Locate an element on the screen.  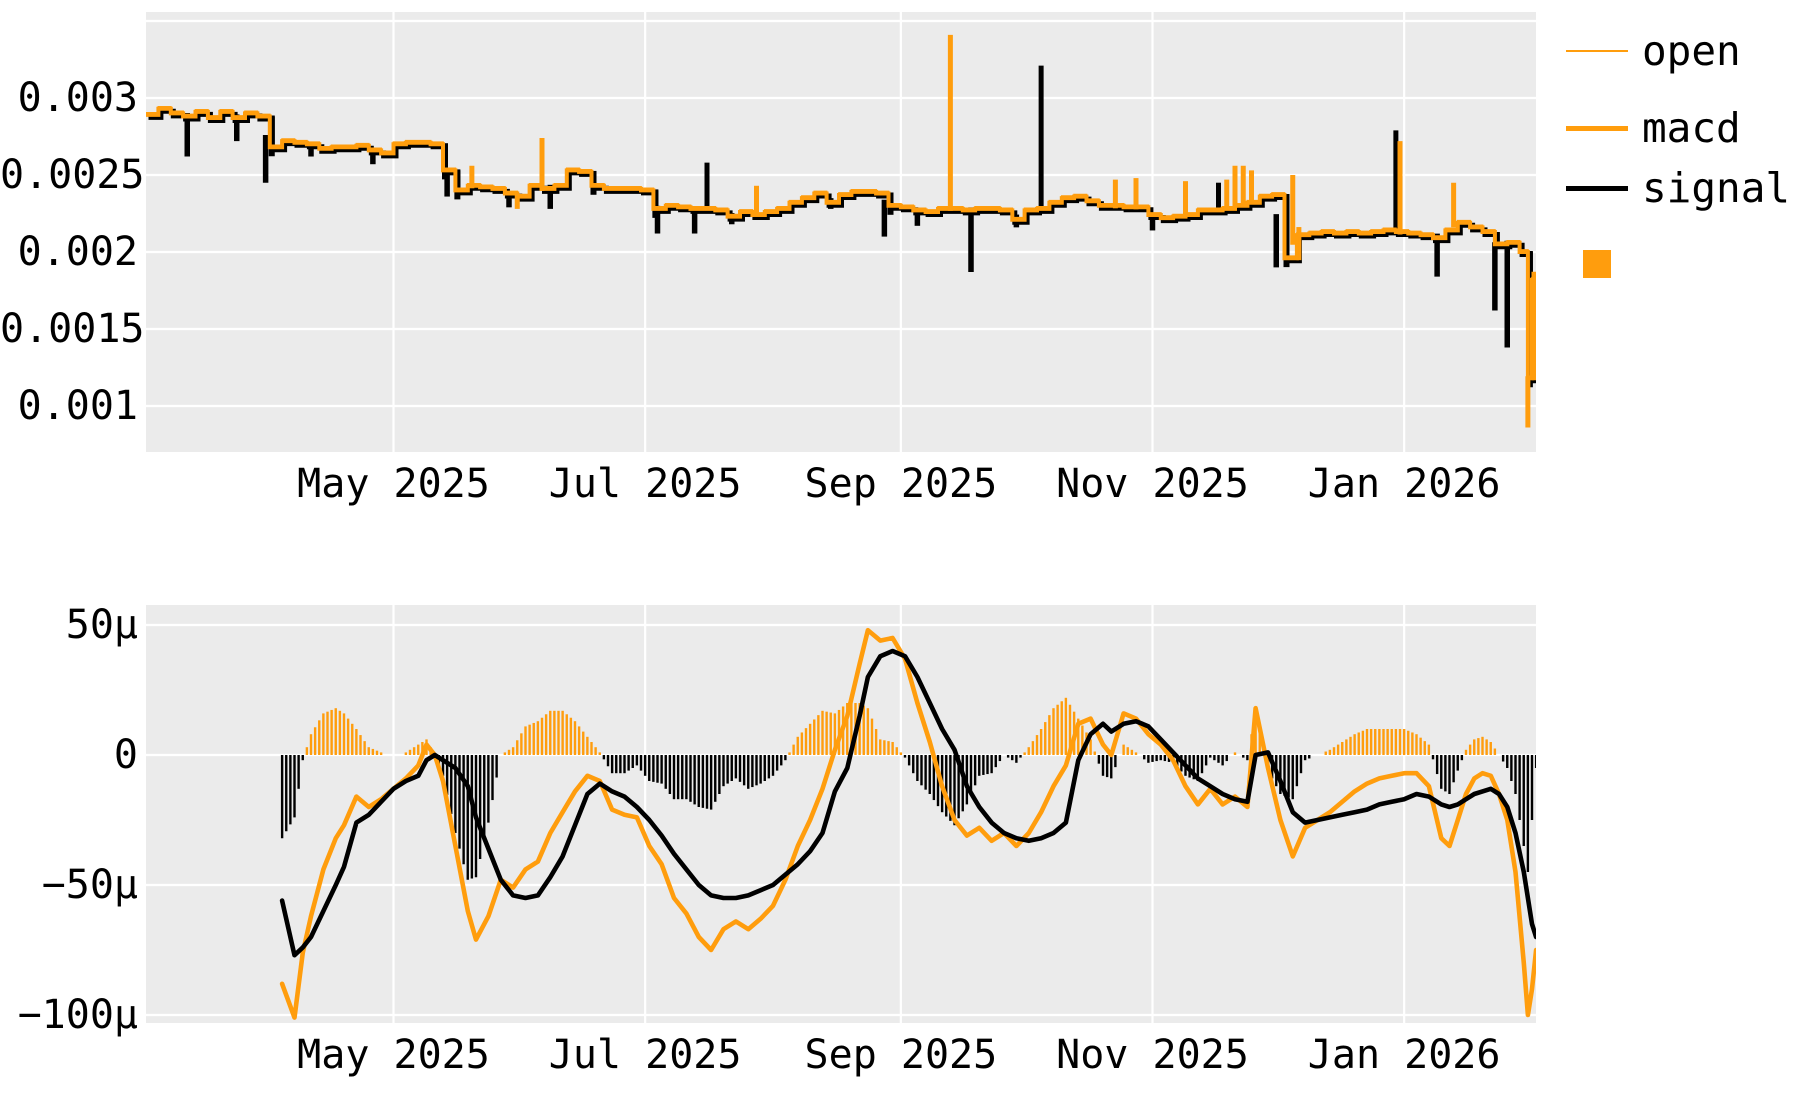
legend-item-signal: signal is located at coordinates (1678, 188).